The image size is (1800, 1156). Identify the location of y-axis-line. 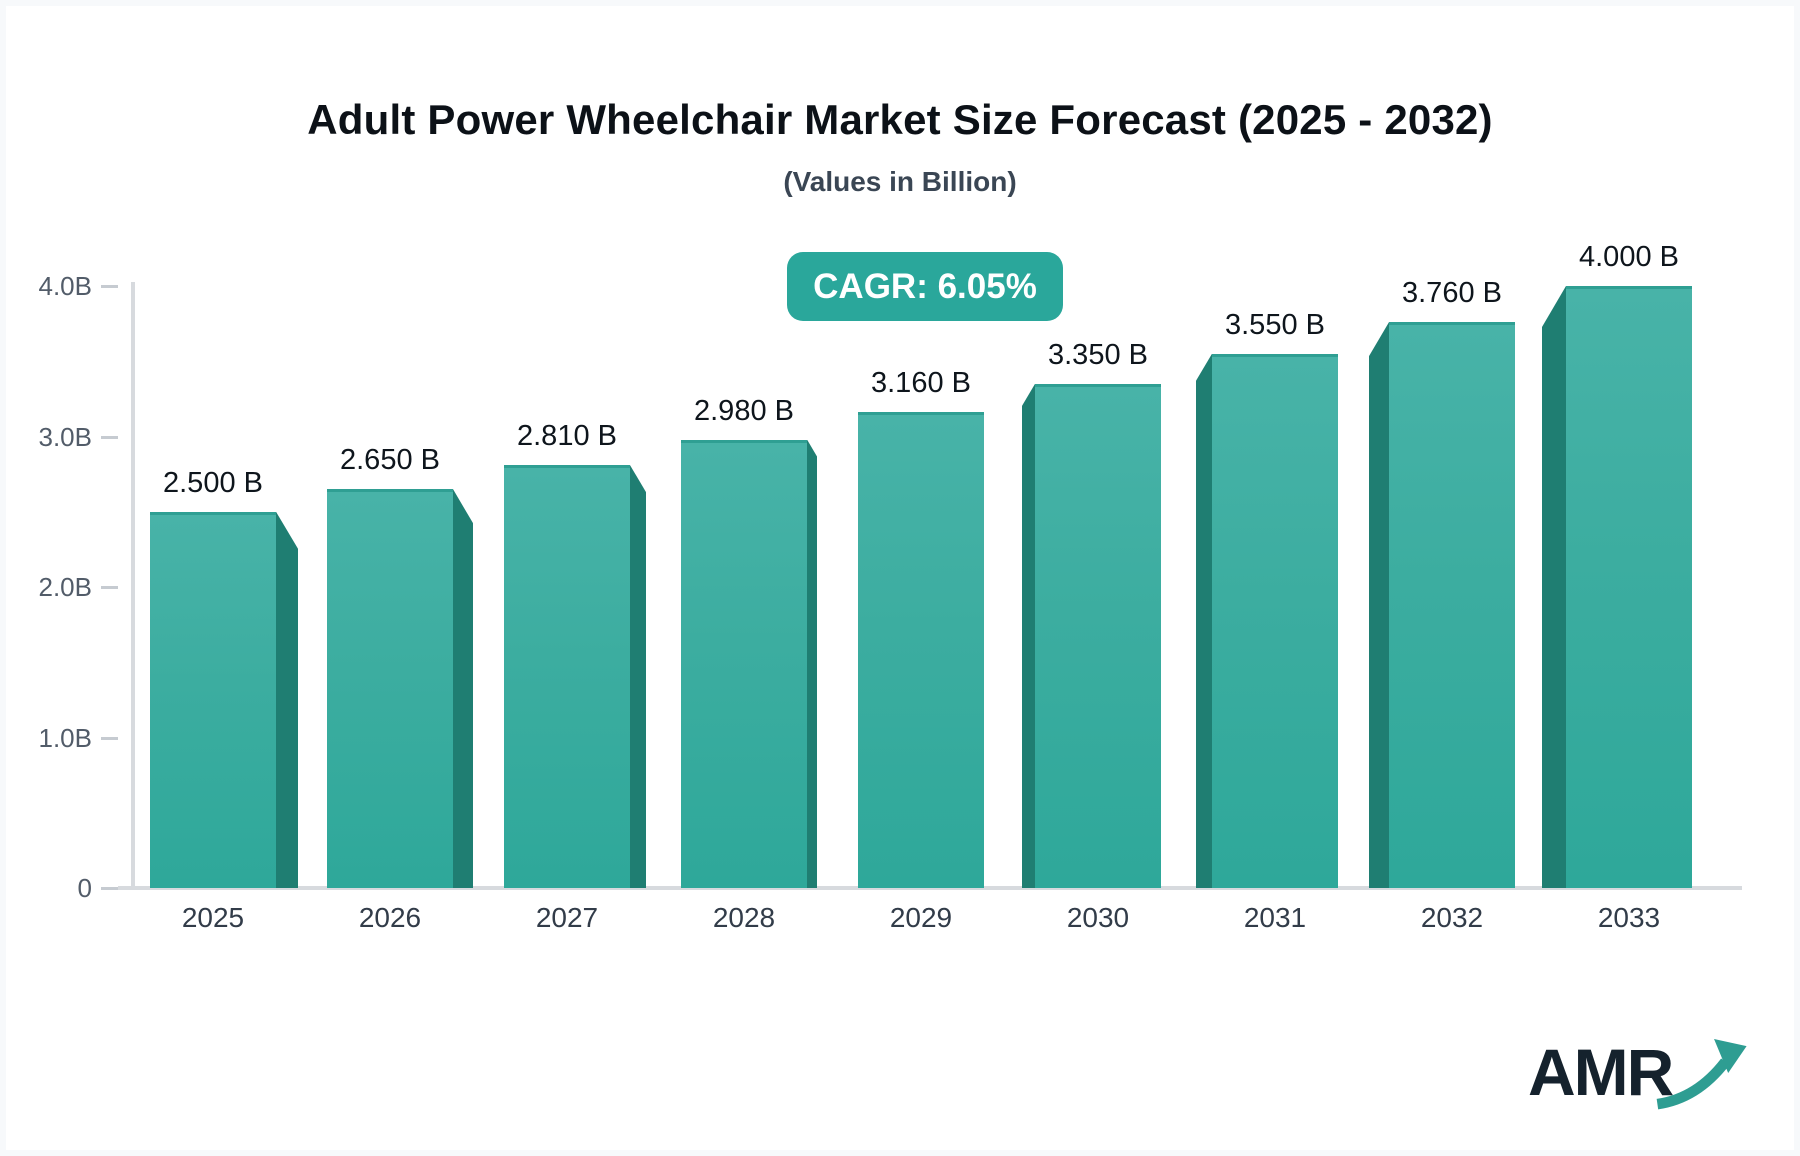
(133, 586).